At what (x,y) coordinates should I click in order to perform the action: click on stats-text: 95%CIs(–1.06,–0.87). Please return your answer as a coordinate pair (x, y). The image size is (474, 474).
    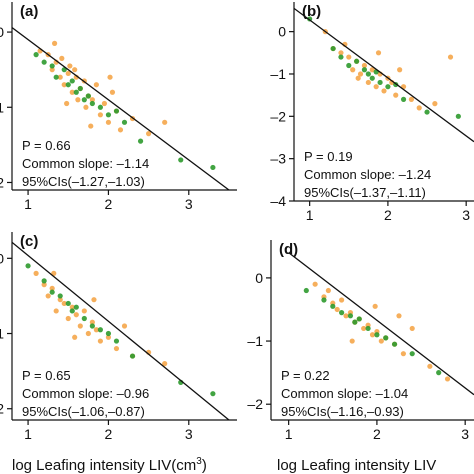
    Looking at the image, I should click on (83, 411).